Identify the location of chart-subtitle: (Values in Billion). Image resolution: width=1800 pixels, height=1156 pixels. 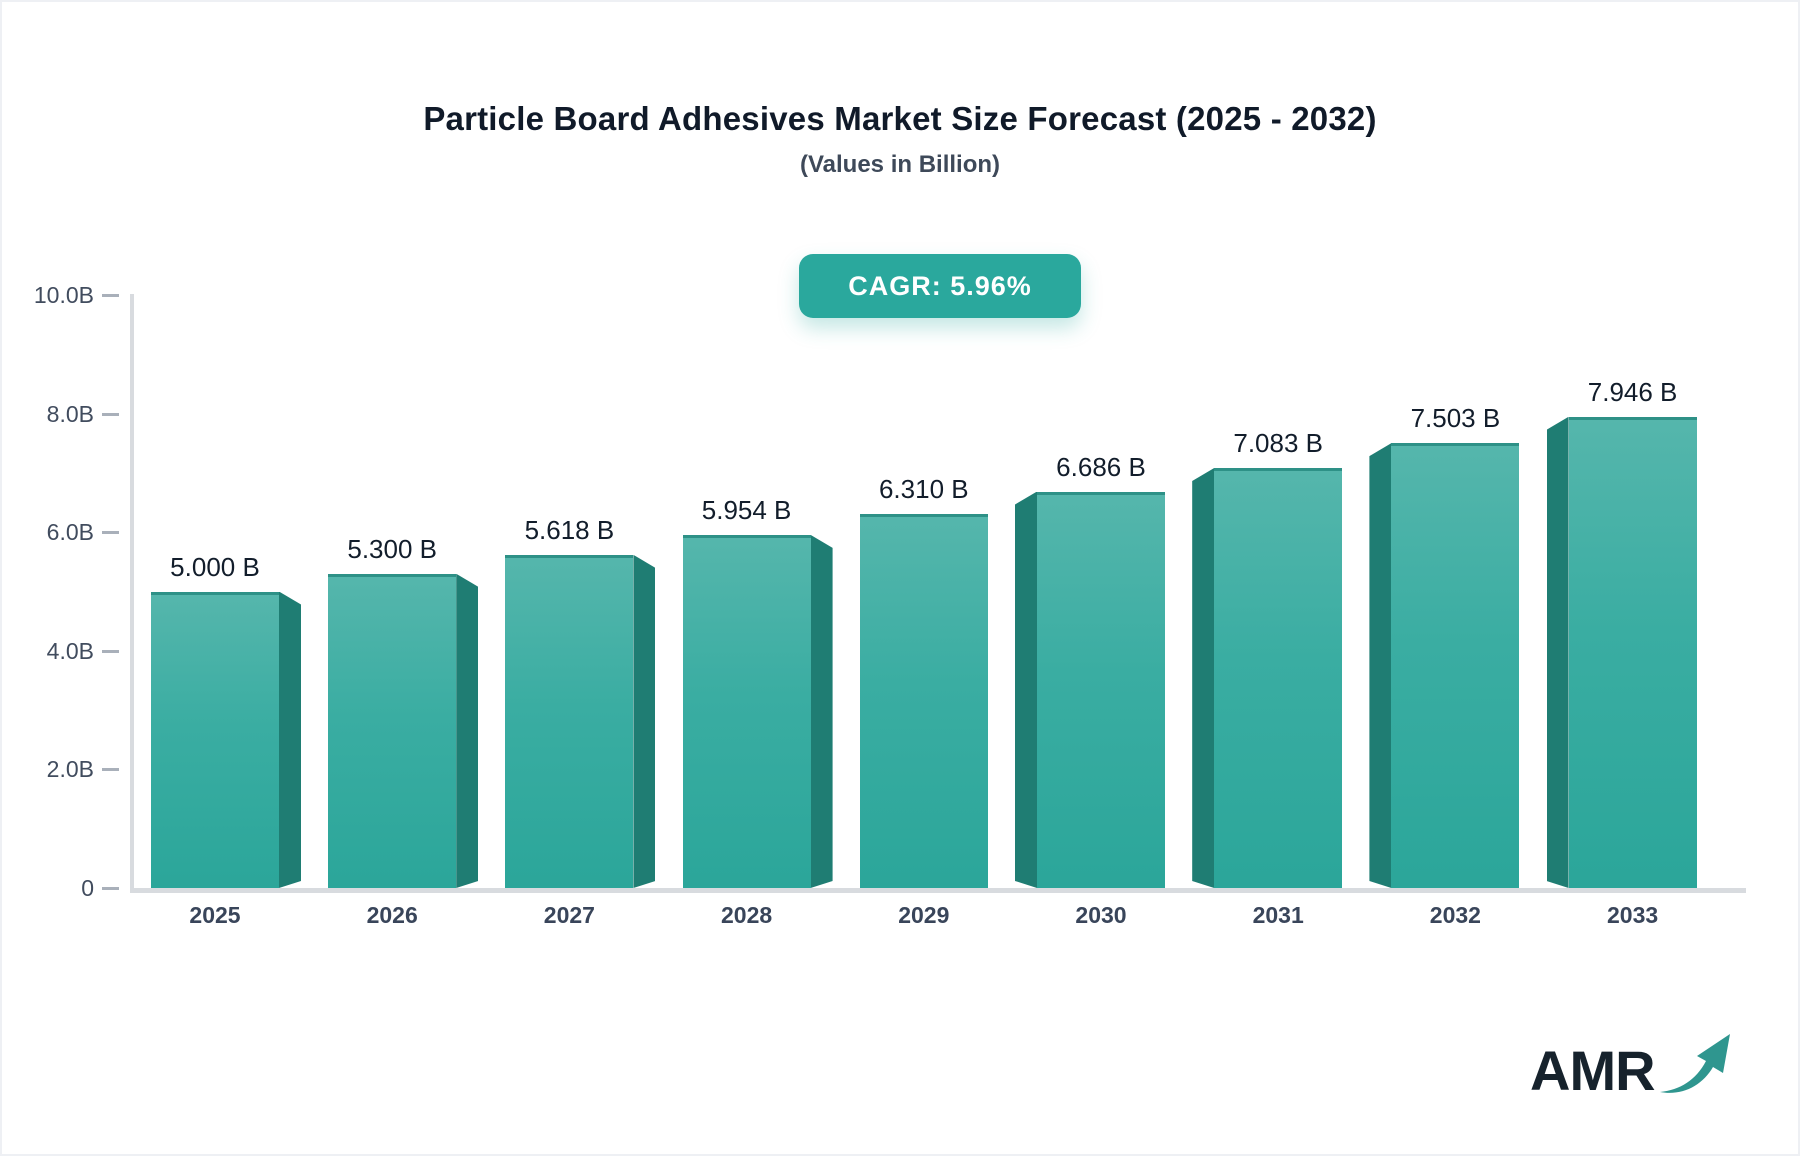
(900, 164).